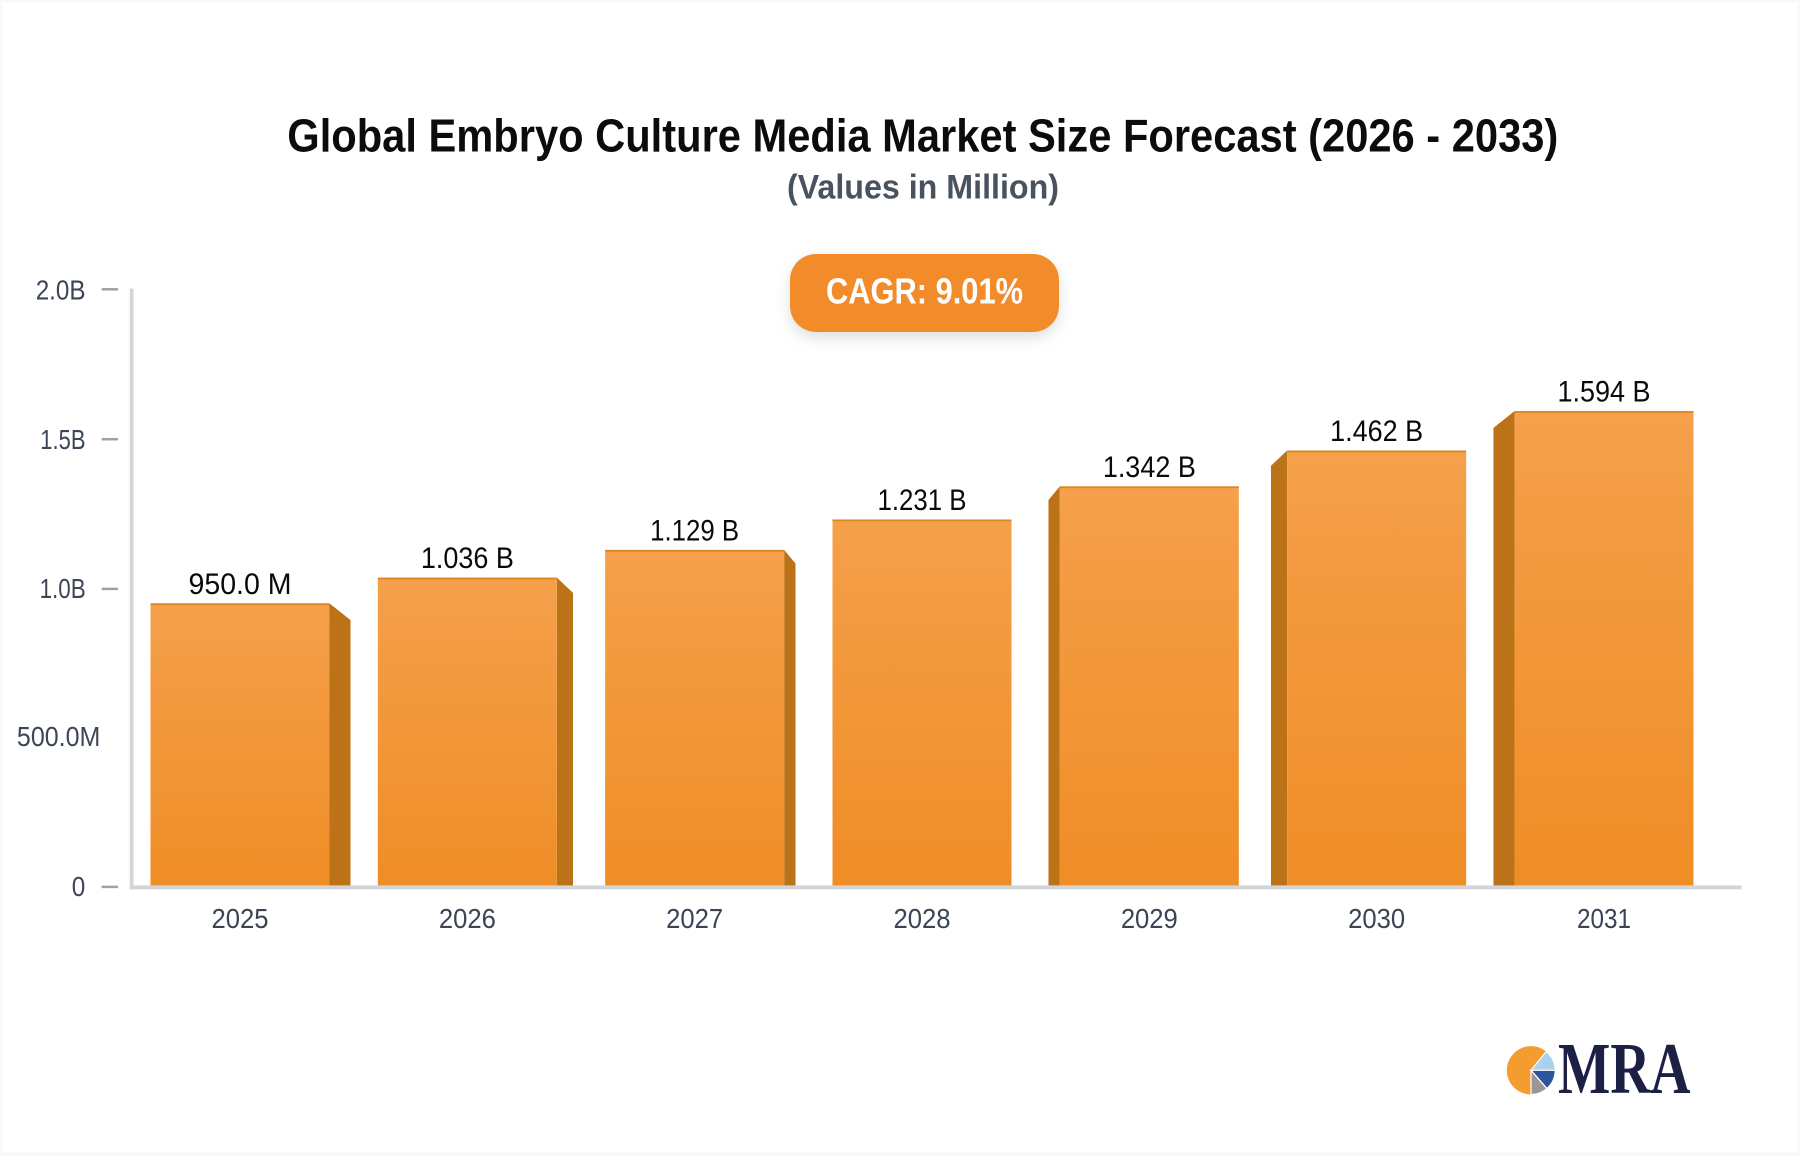  What do you see at coordinates (694, 918) in the screenshot?
I see `svg-text: 2027` at bounding box center [694, 918].